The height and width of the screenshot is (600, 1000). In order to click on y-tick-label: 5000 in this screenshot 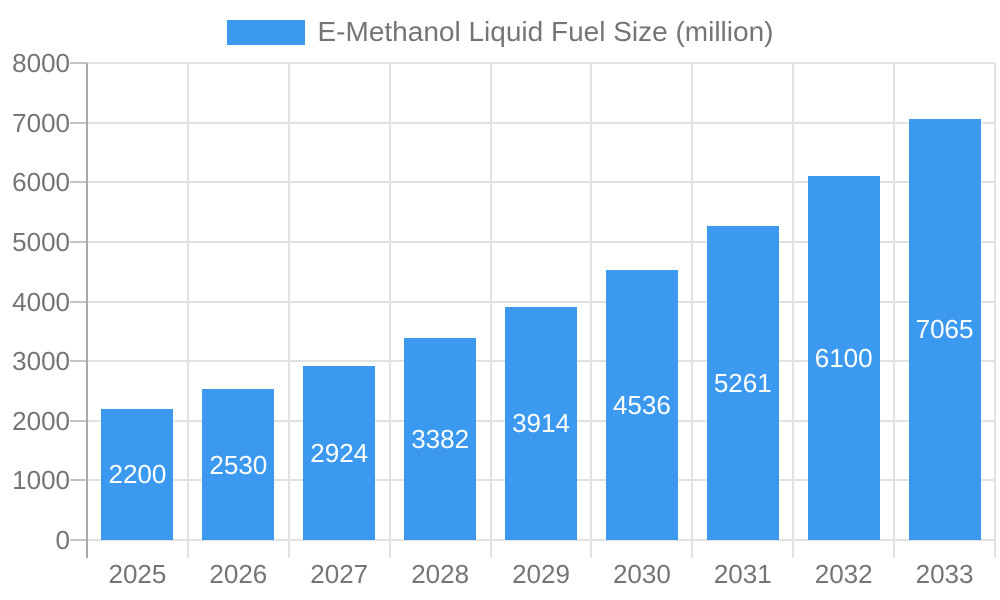, I will do `click(41, 241)`.